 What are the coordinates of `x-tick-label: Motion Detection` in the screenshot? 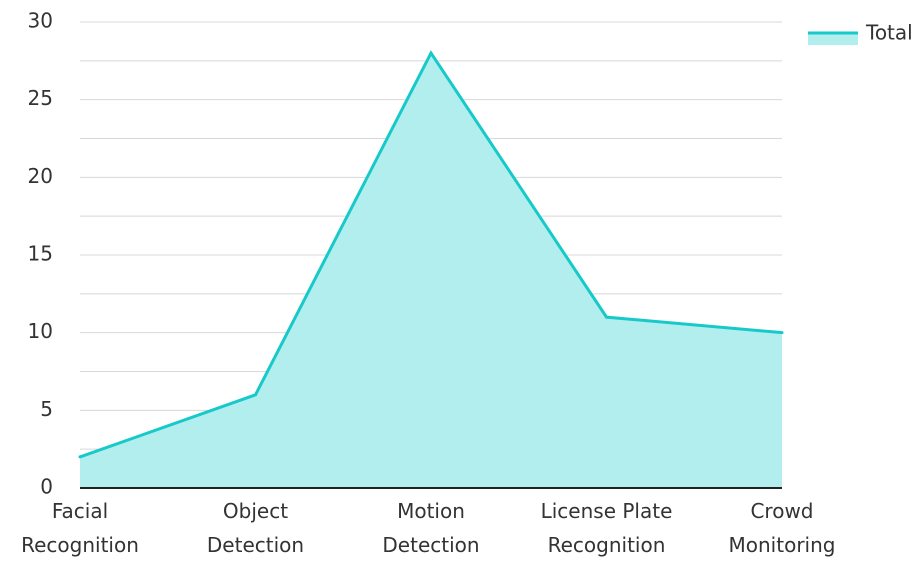 It's located at (430, 528).